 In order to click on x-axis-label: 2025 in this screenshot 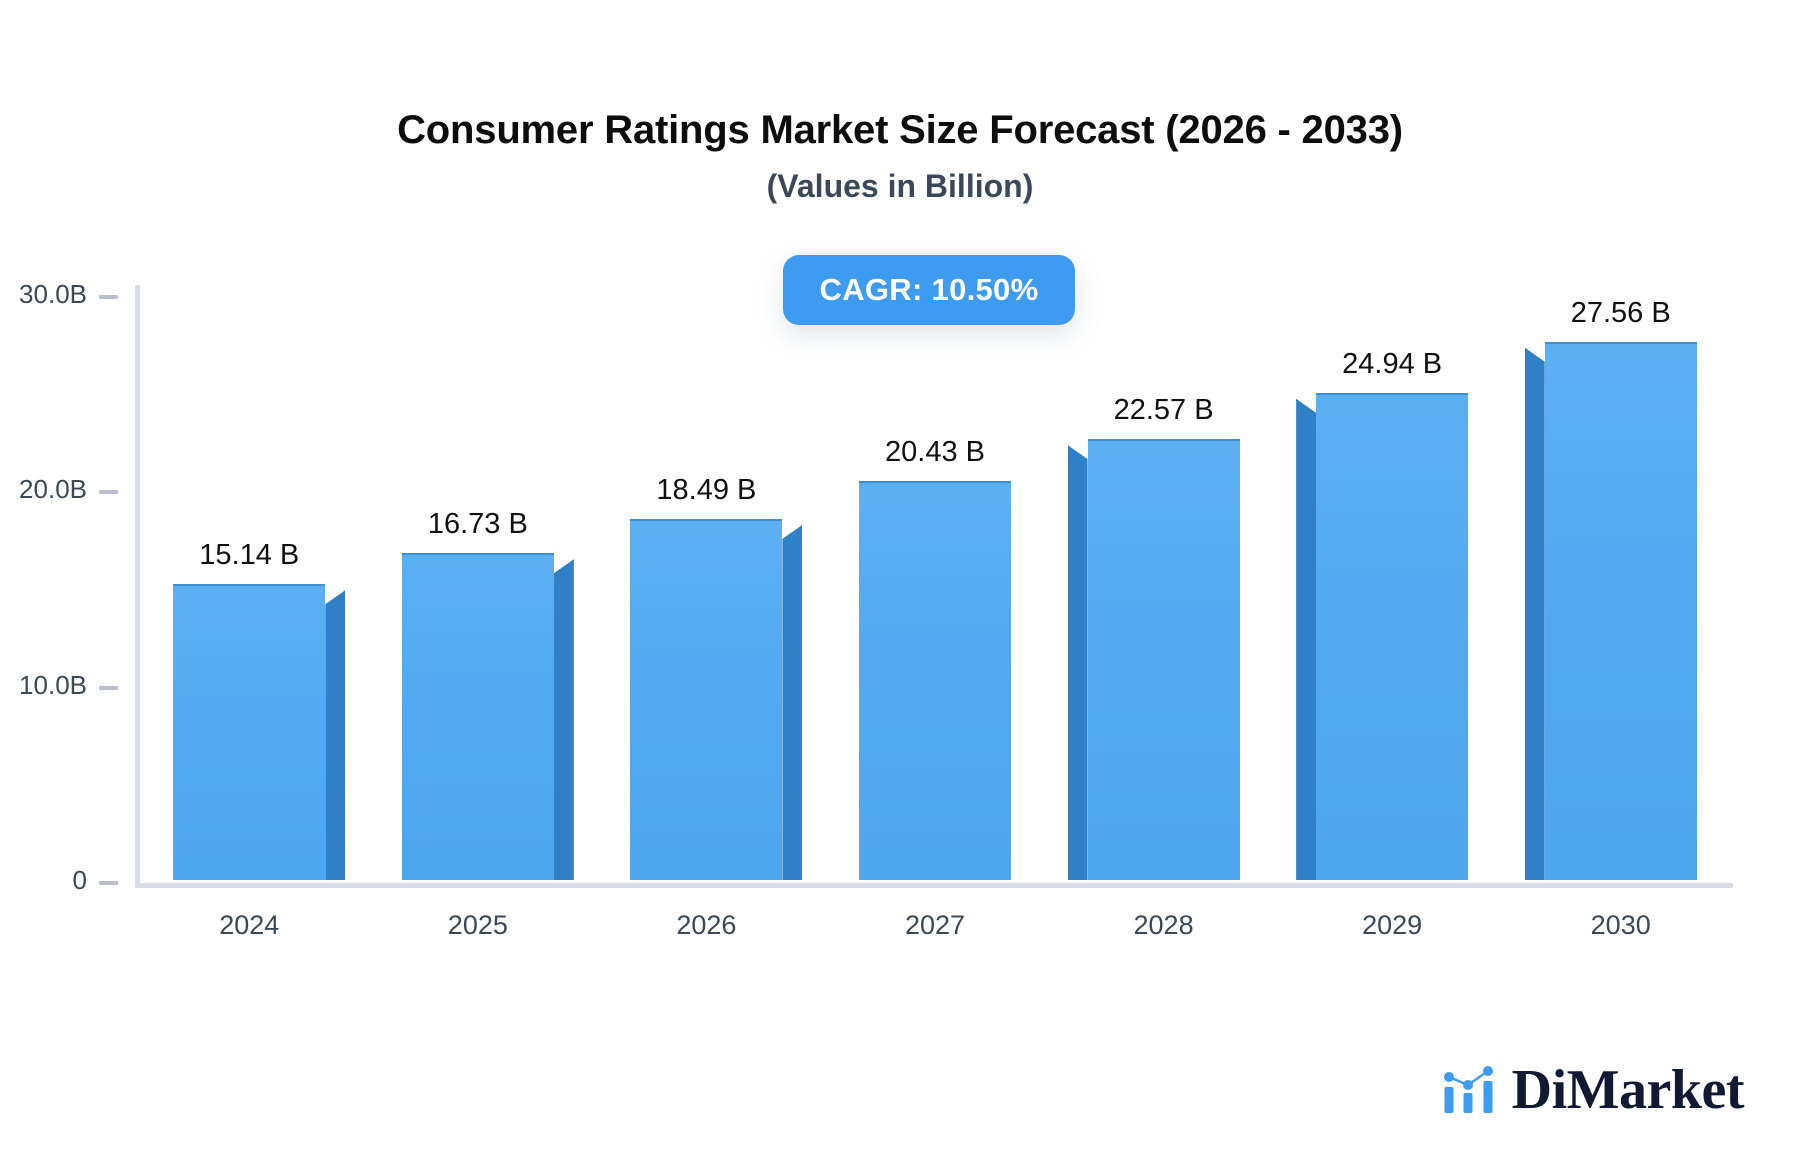, I will do `click(477, 925)`.